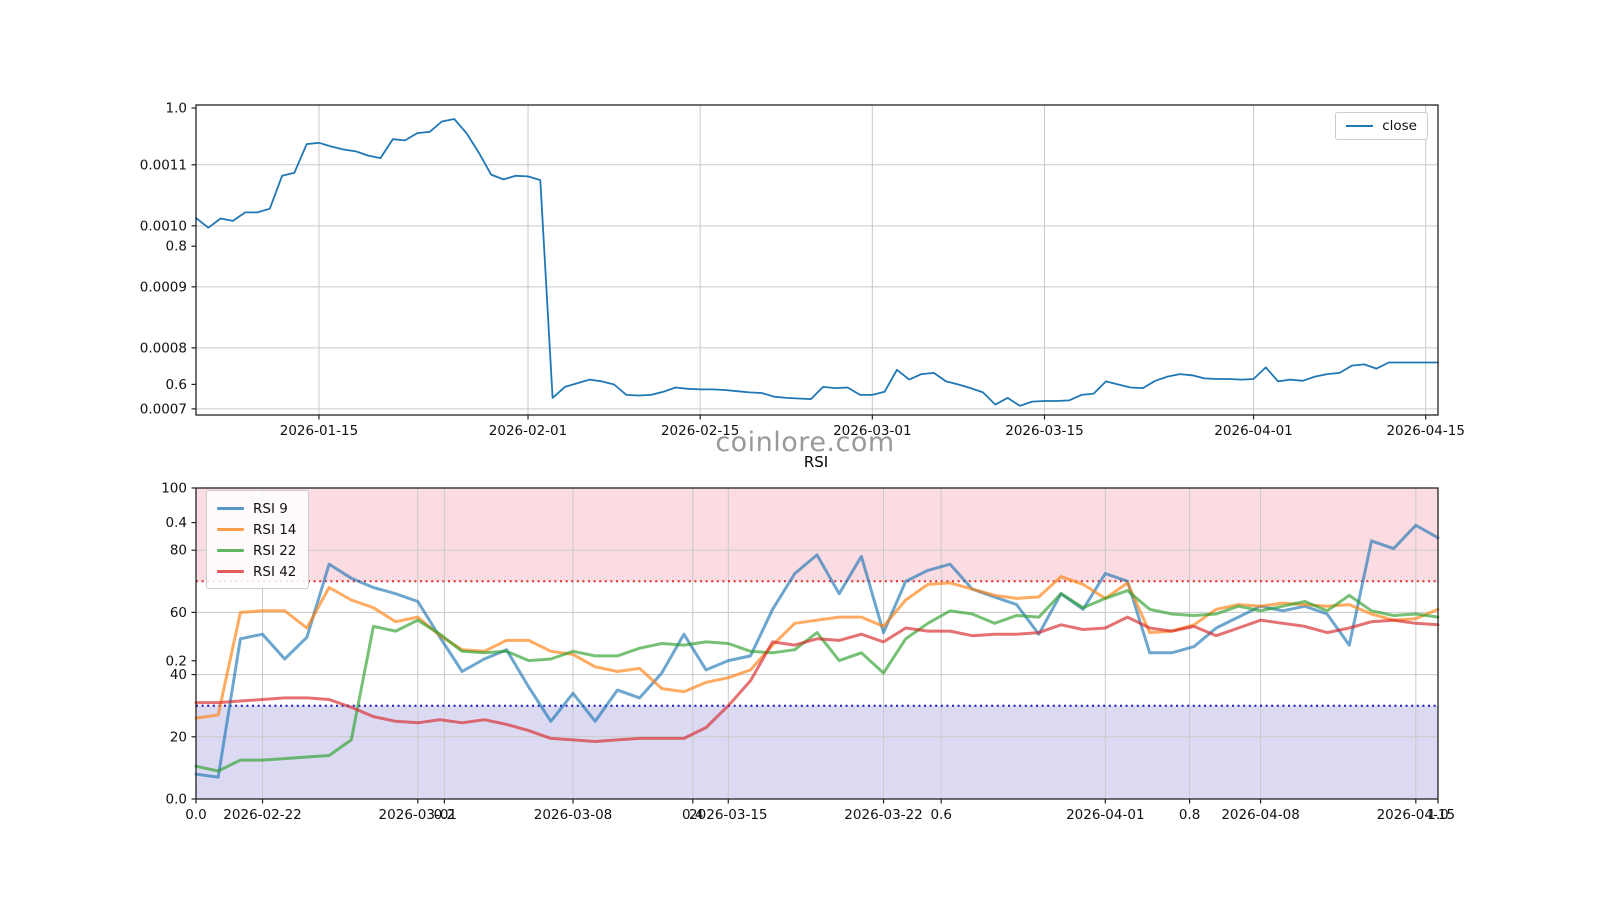  I want to click on y-tick-label: 0.0011, so click(163, 165).